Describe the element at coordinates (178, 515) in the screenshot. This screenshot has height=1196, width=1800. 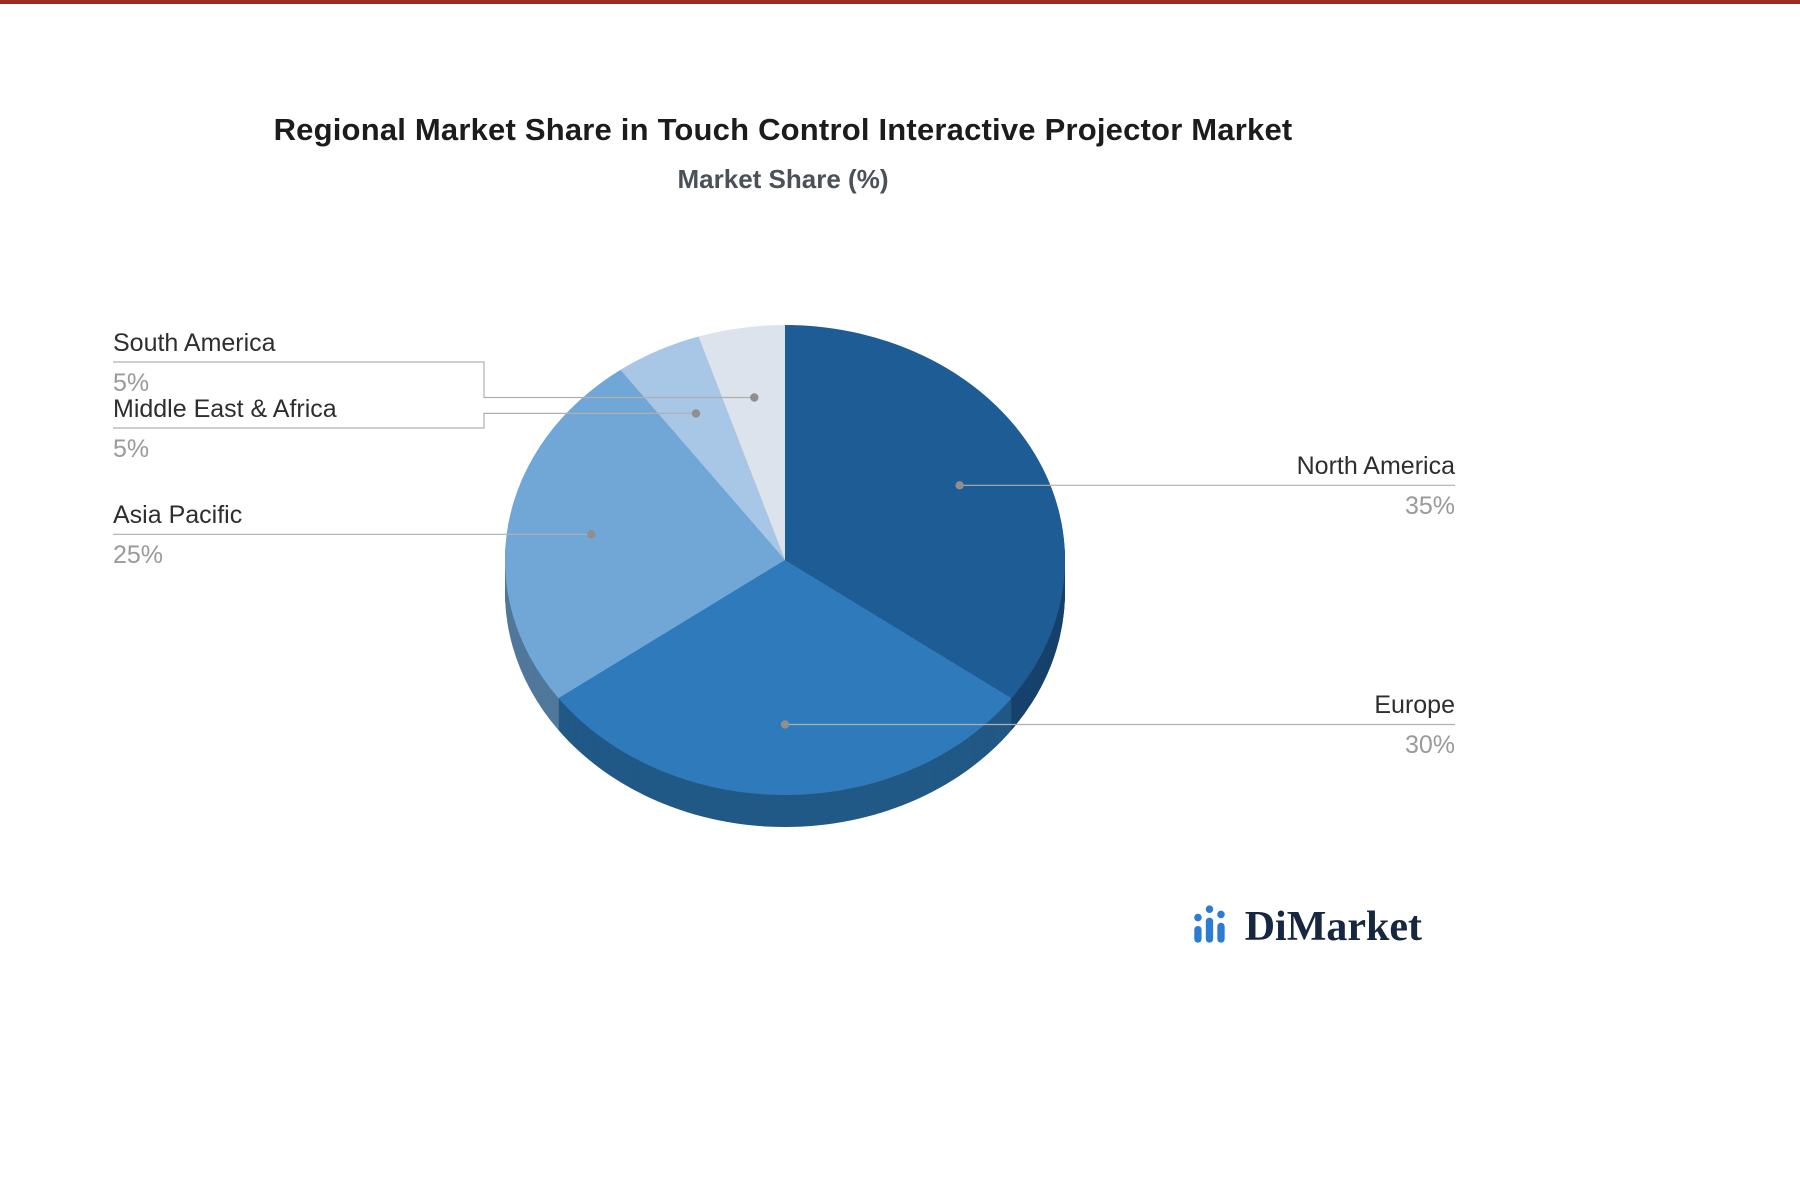
I see `slice-label: Asia Pacific` at that location.